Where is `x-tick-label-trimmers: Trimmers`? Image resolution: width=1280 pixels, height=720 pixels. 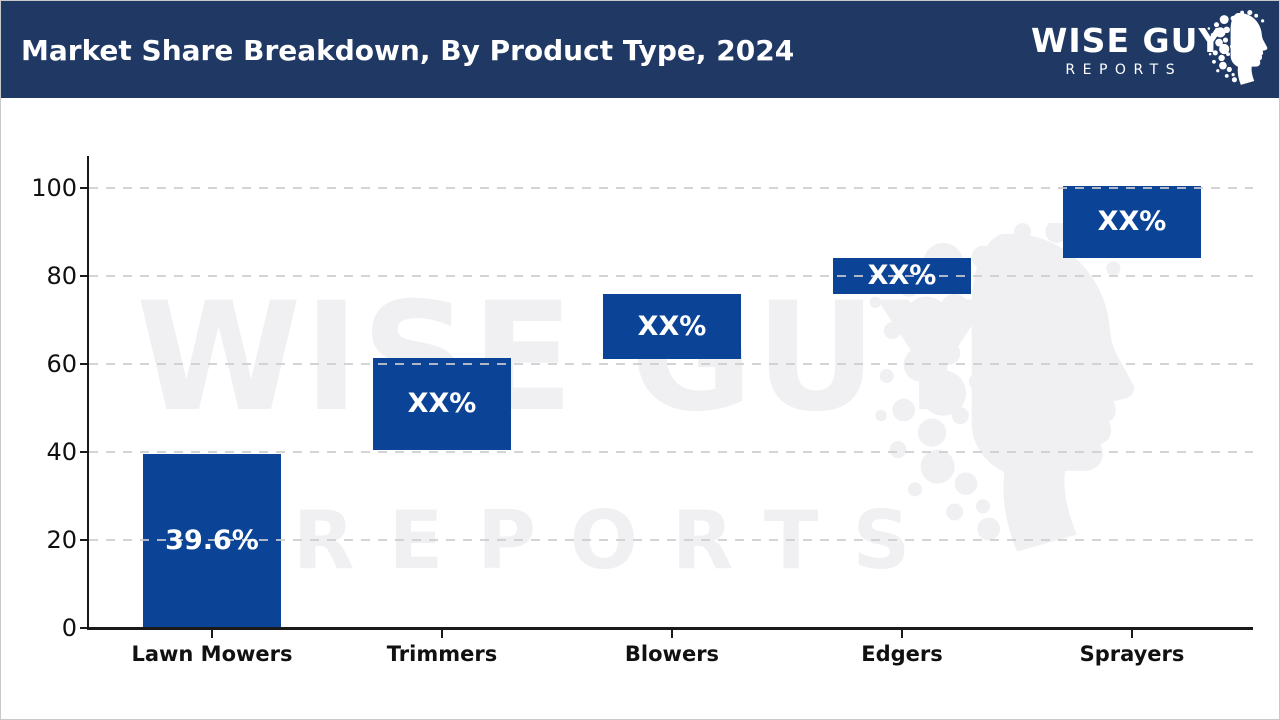 x-tick-label-trimmers: Trimmers is located at coordinates (442, 654).